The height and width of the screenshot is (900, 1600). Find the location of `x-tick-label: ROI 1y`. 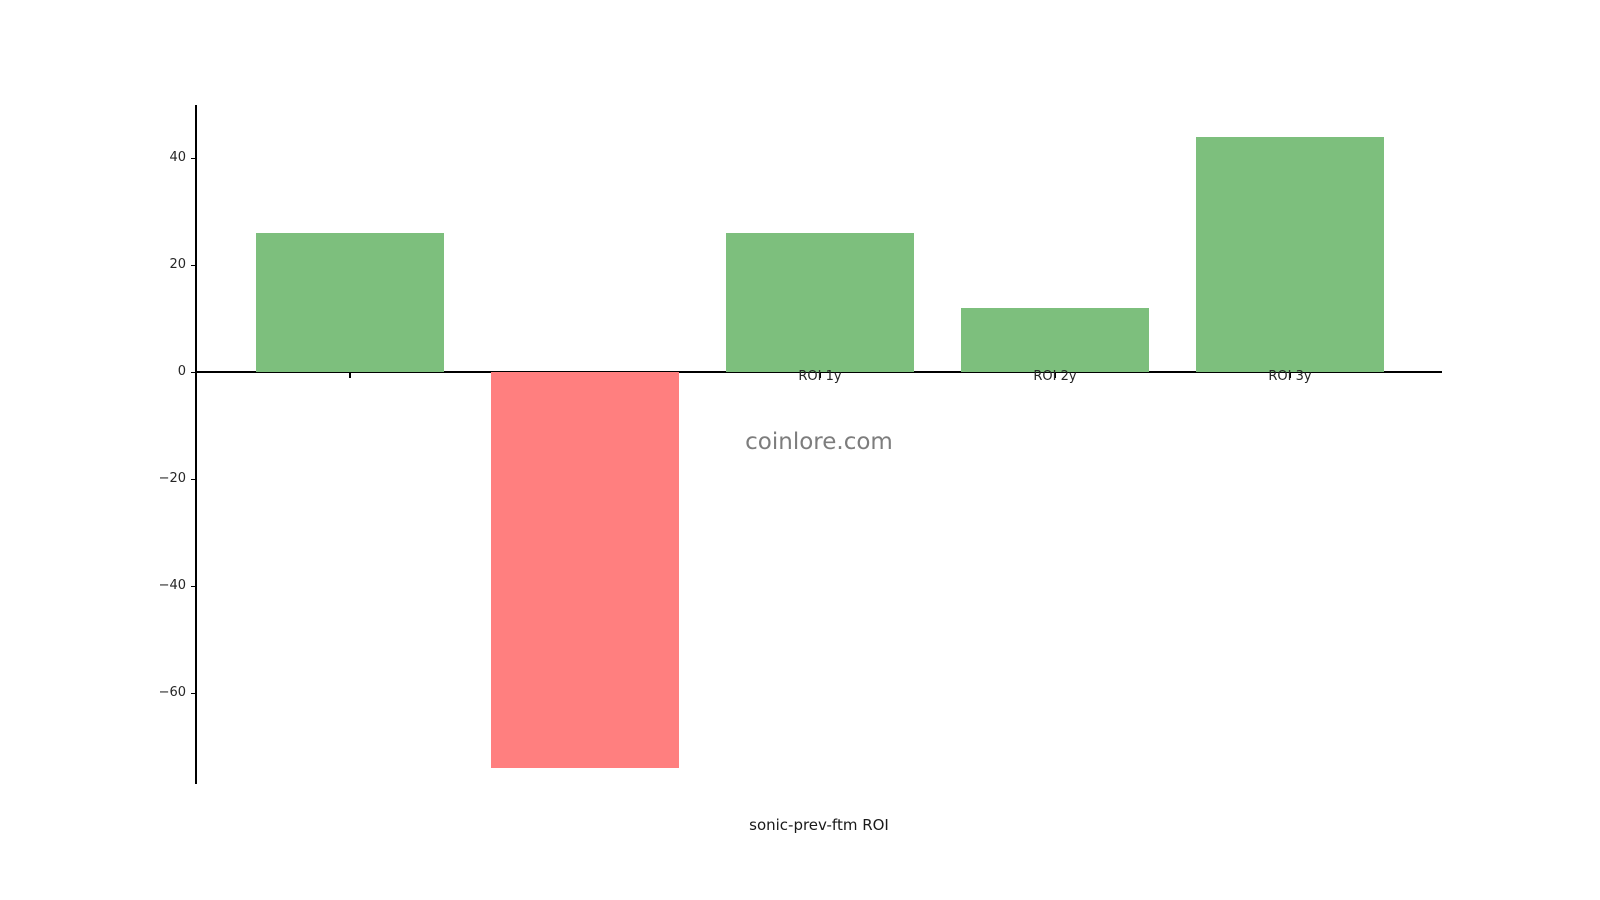

x-tick-label: ROI 1y is located at coordinates (820, 376).